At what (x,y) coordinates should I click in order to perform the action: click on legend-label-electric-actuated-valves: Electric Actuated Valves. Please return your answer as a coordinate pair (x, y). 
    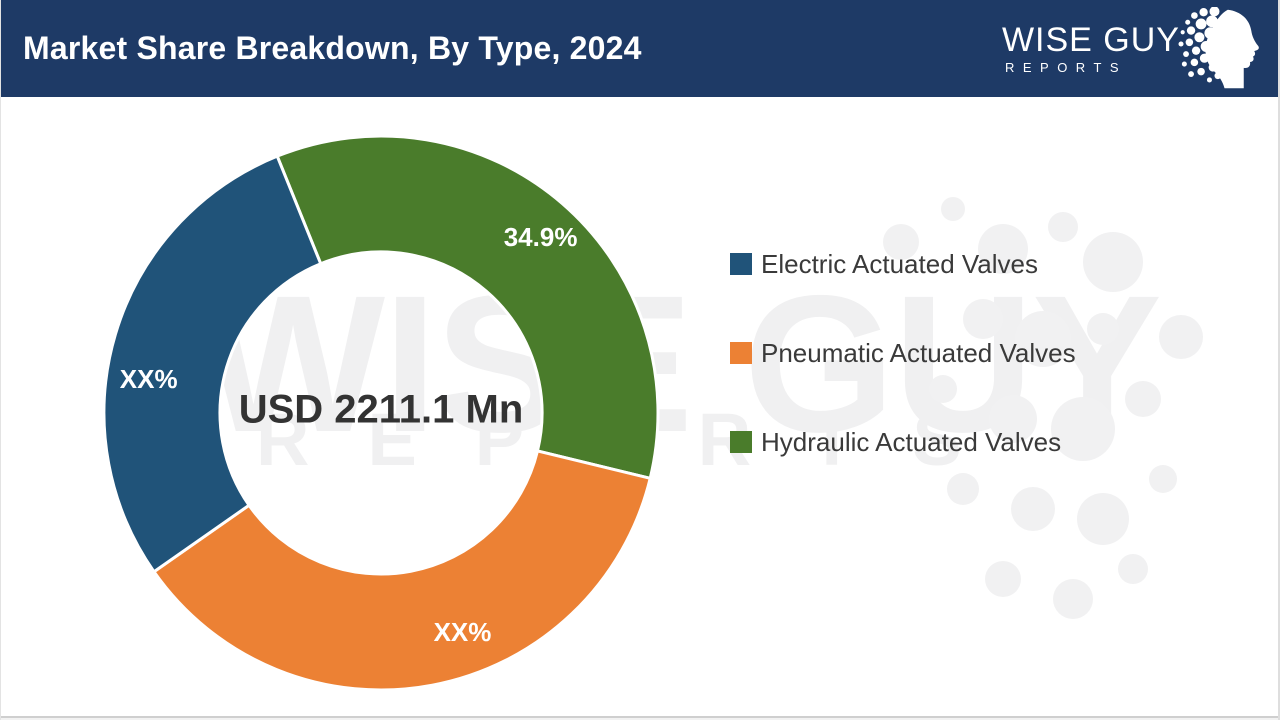
    Looking at the image, I should click on (899, 264).